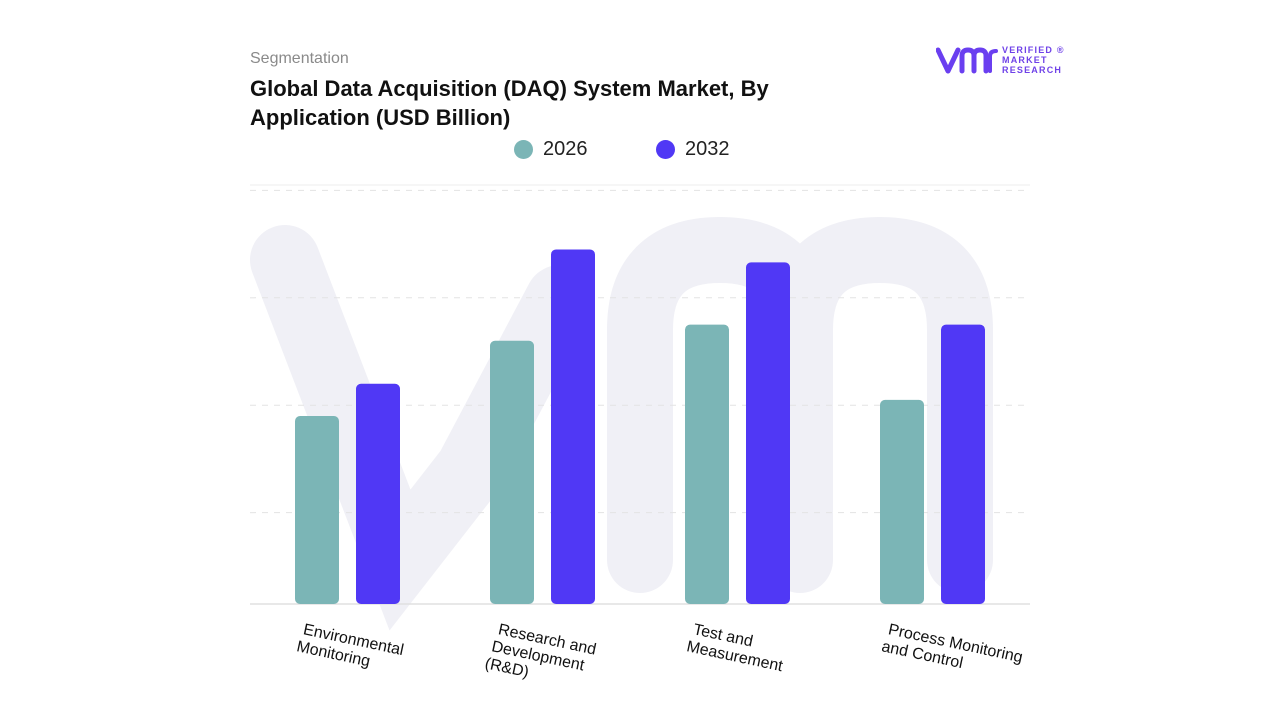 The height and width of the screenshot is (720, 1280). What do you see at coordinates (1028, 50) in the screenshot?
I see `logo-line-verified: VERIFIED` at bounding box center [1028, 50].